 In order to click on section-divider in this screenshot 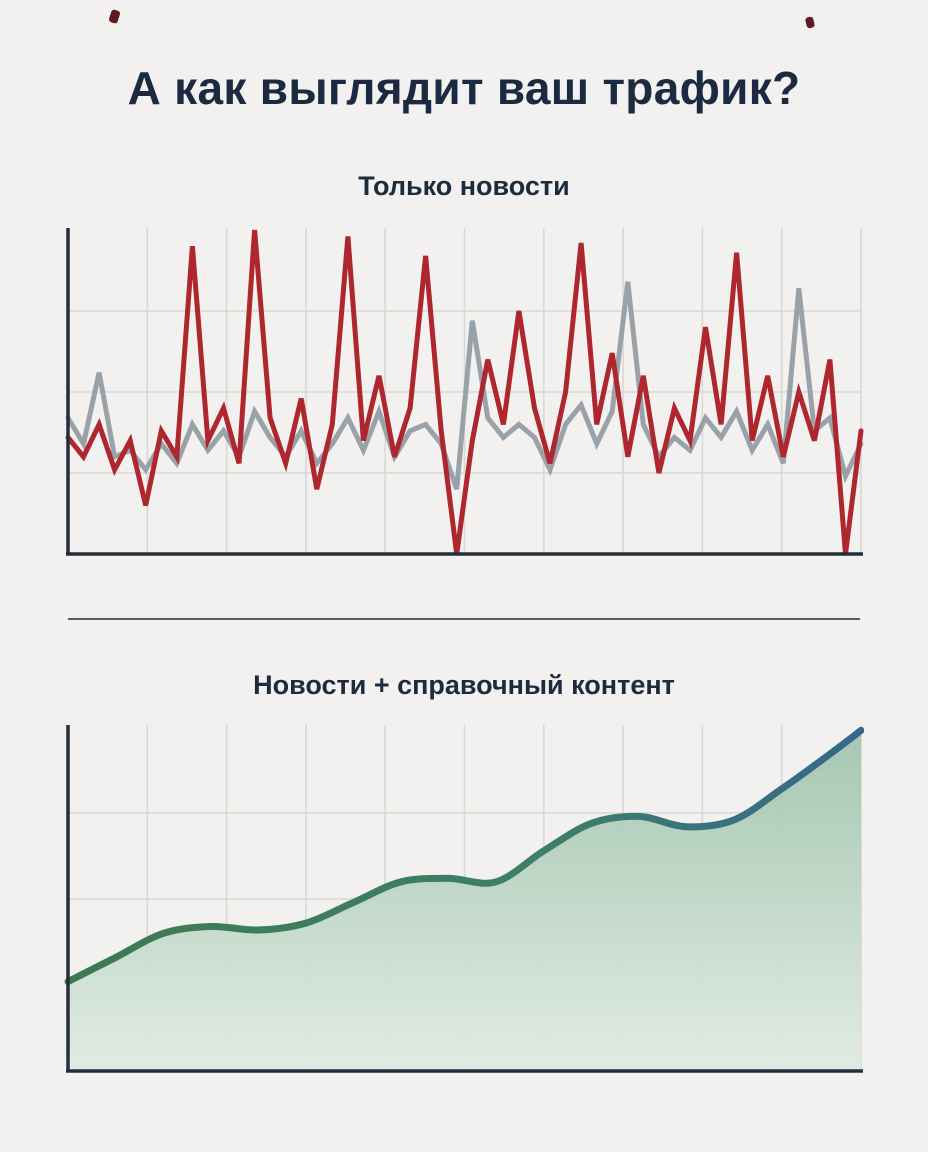, I will do `click(464, 619)`.